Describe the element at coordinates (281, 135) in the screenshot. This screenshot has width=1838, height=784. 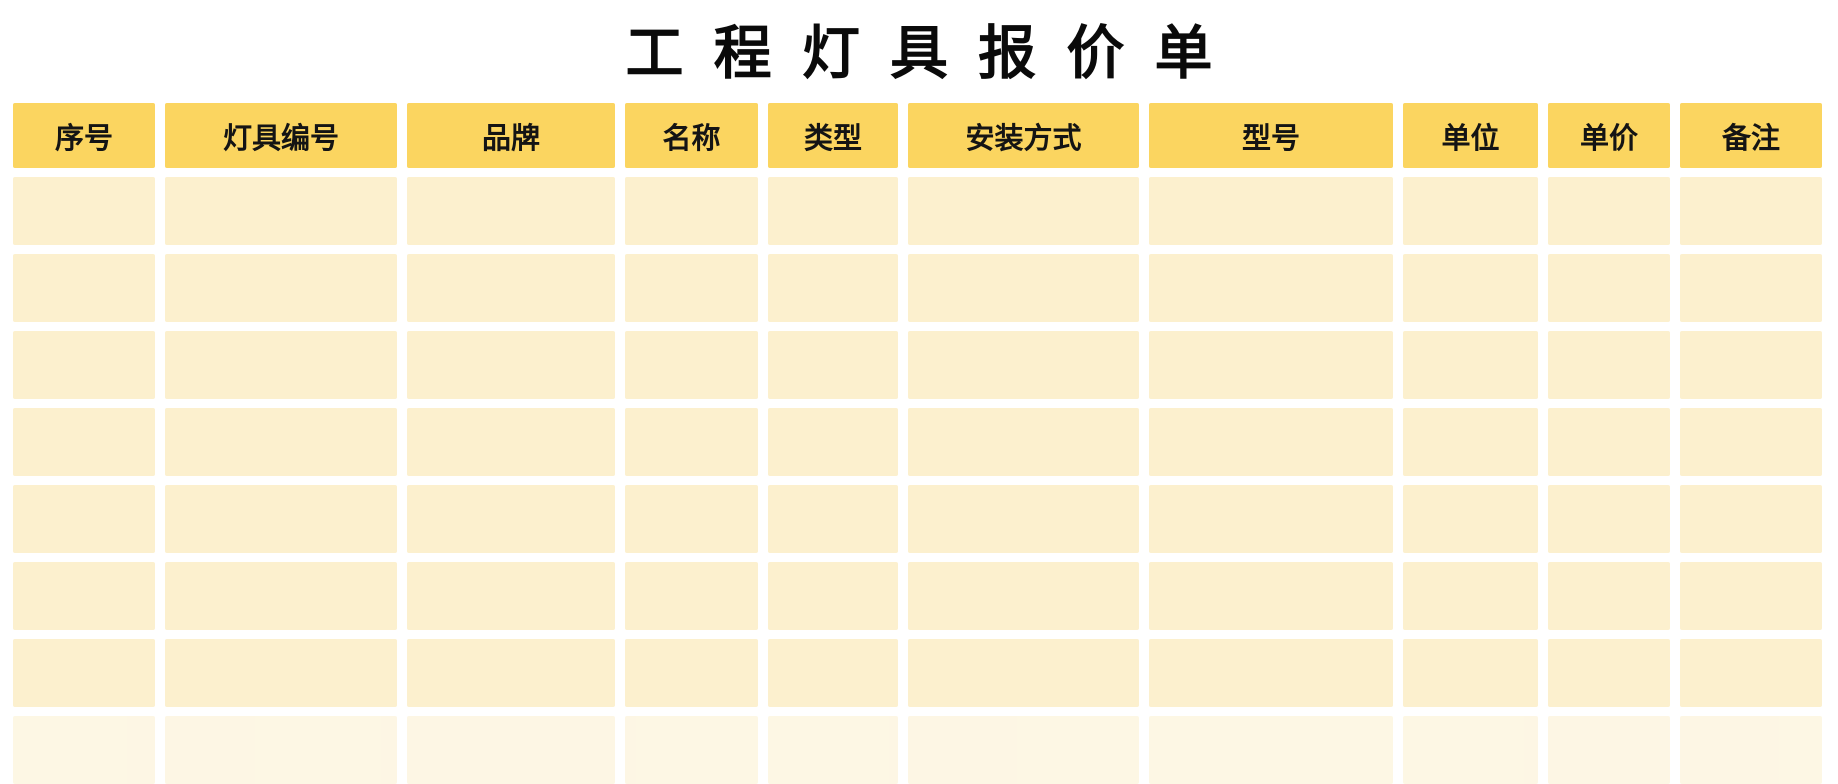
I see `header-cell-fixture-number: 灯具编号` at that location.